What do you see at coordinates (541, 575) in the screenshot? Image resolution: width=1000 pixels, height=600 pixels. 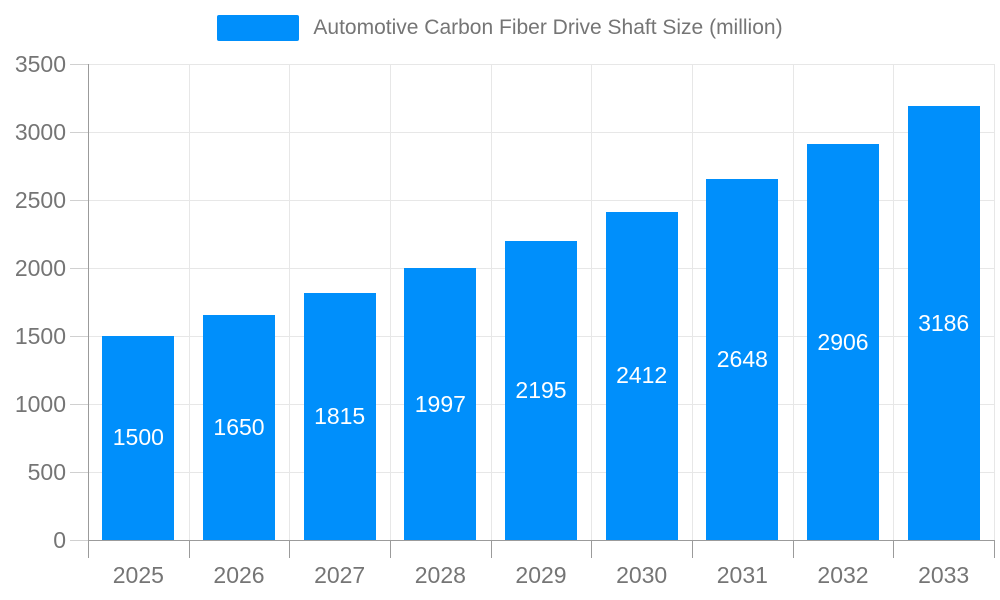 I see `x-axis-label: 2029` at bounding box center [541, 575].